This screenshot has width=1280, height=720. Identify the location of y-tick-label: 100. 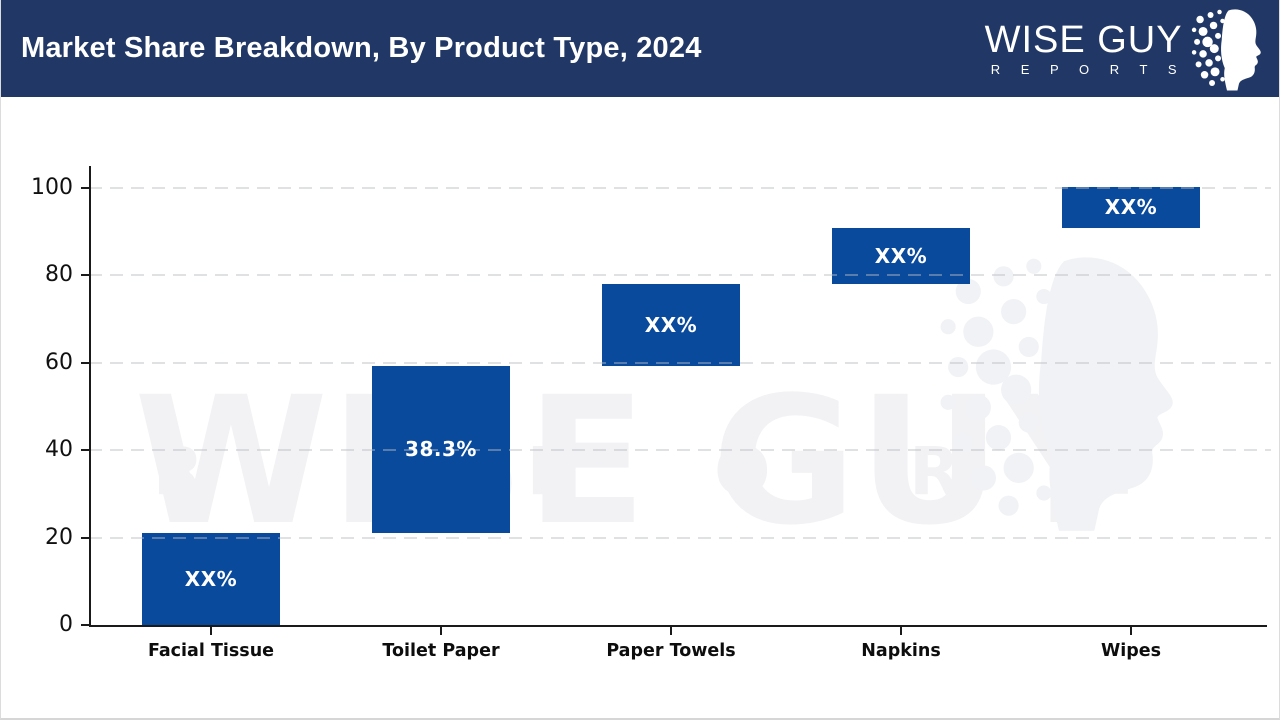
(52, 187).